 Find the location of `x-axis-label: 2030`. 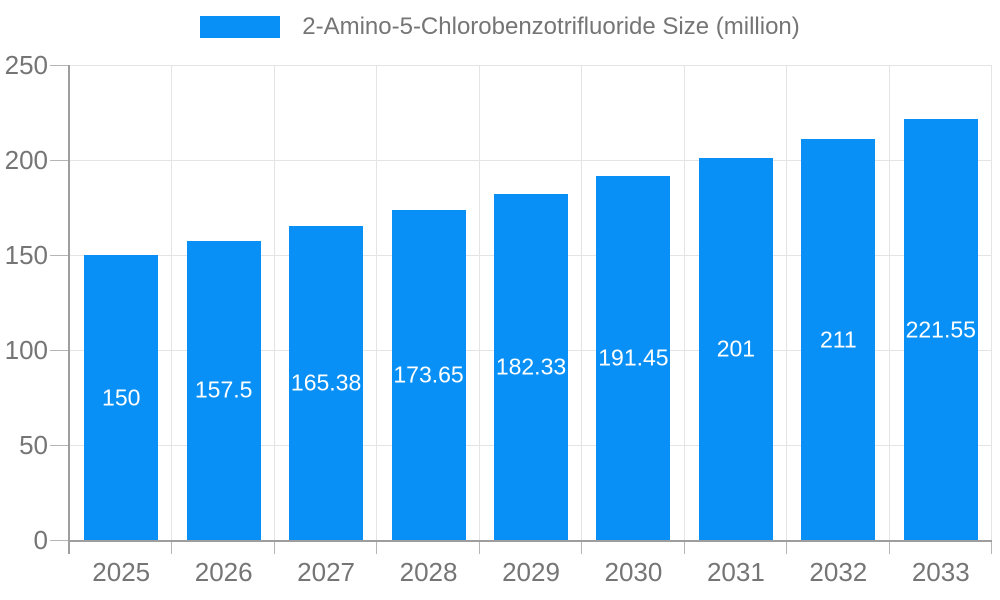

x-axis-label: 2030 is located at coordinates (633, 572).